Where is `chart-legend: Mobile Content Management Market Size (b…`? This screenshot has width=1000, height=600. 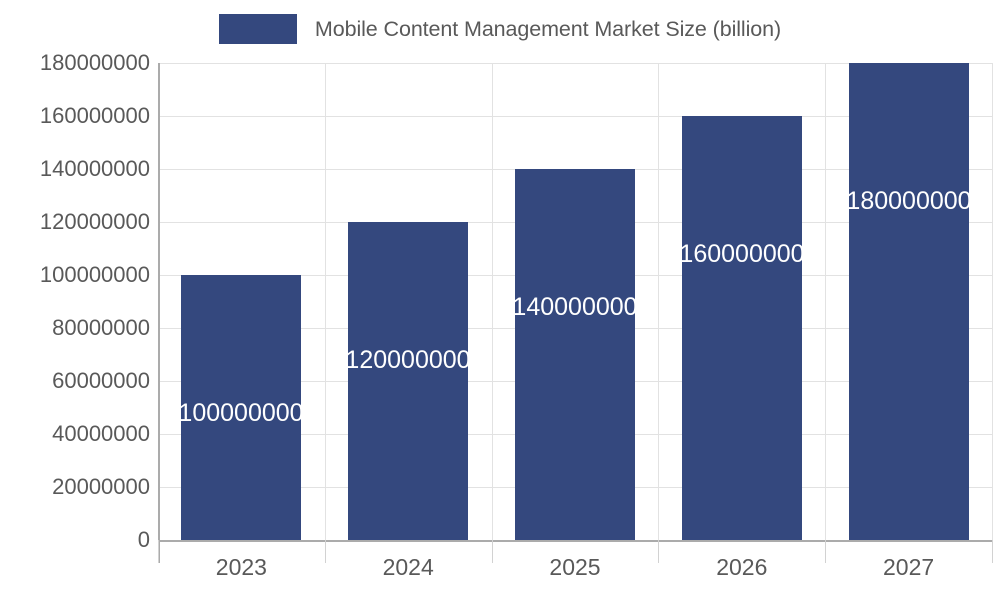 chart-legend: Mobile Content Management Market Size (b… is located at coordinates (500, 29).